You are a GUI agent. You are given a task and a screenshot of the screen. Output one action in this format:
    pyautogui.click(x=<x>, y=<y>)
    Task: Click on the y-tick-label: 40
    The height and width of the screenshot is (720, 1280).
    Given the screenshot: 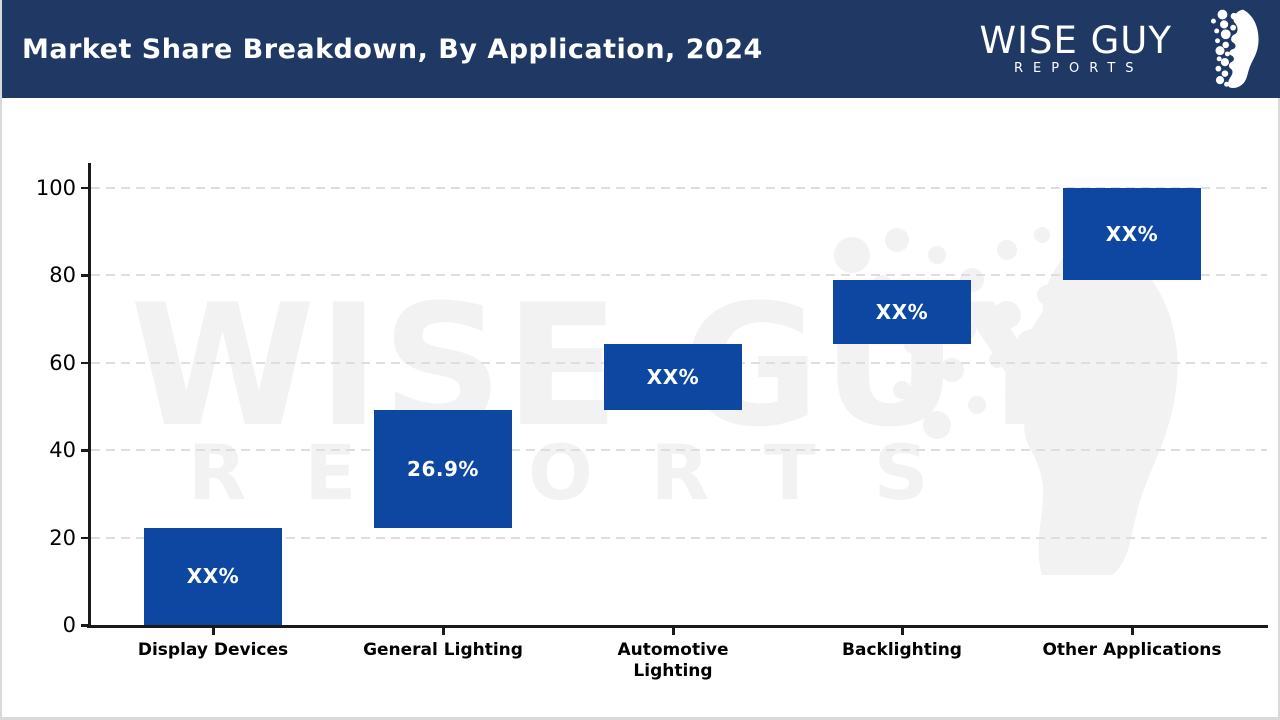 What is the action you would take?
    pyautogui.click(x=62, y=450)
    